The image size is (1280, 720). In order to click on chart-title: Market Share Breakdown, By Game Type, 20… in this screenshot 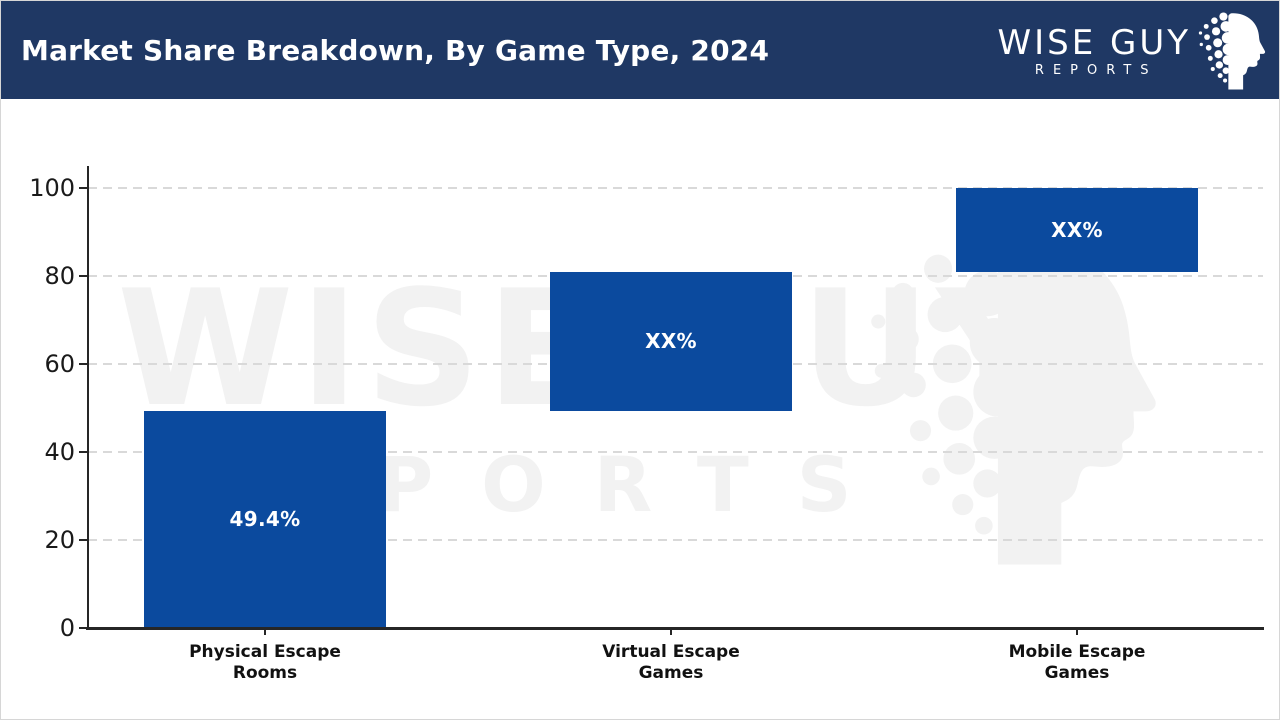, I will do `click(395, 50)`.